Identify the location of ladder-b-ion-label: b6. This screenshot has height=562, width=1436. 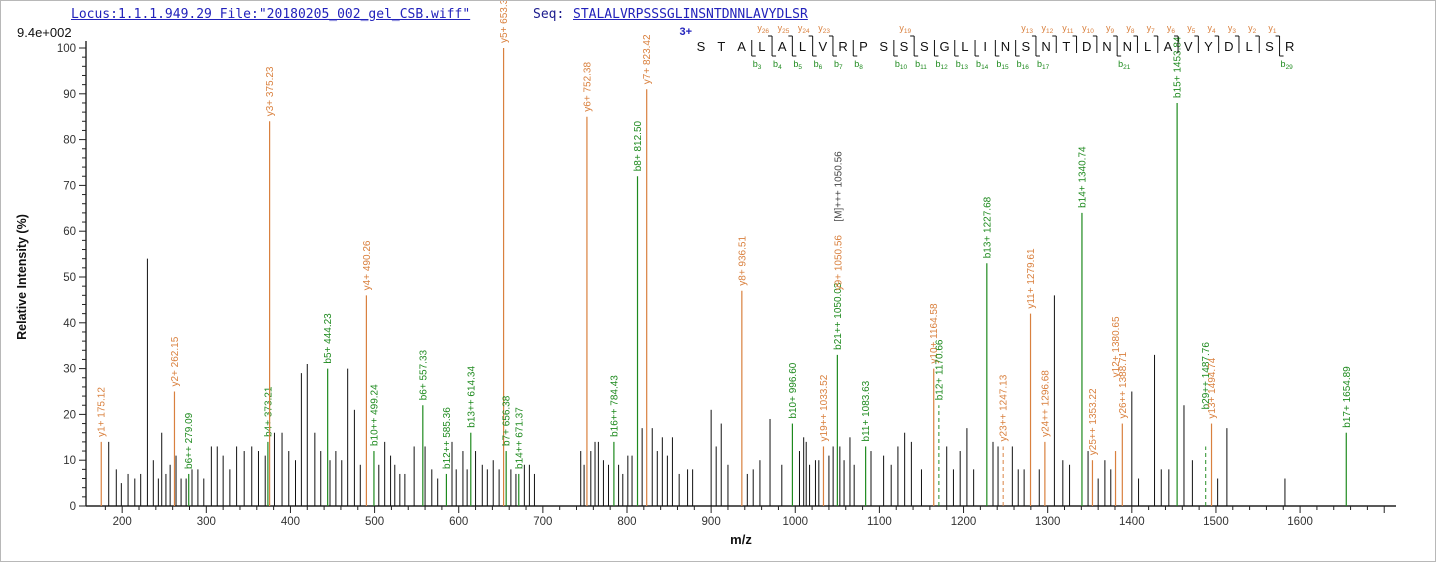
(818, 65).